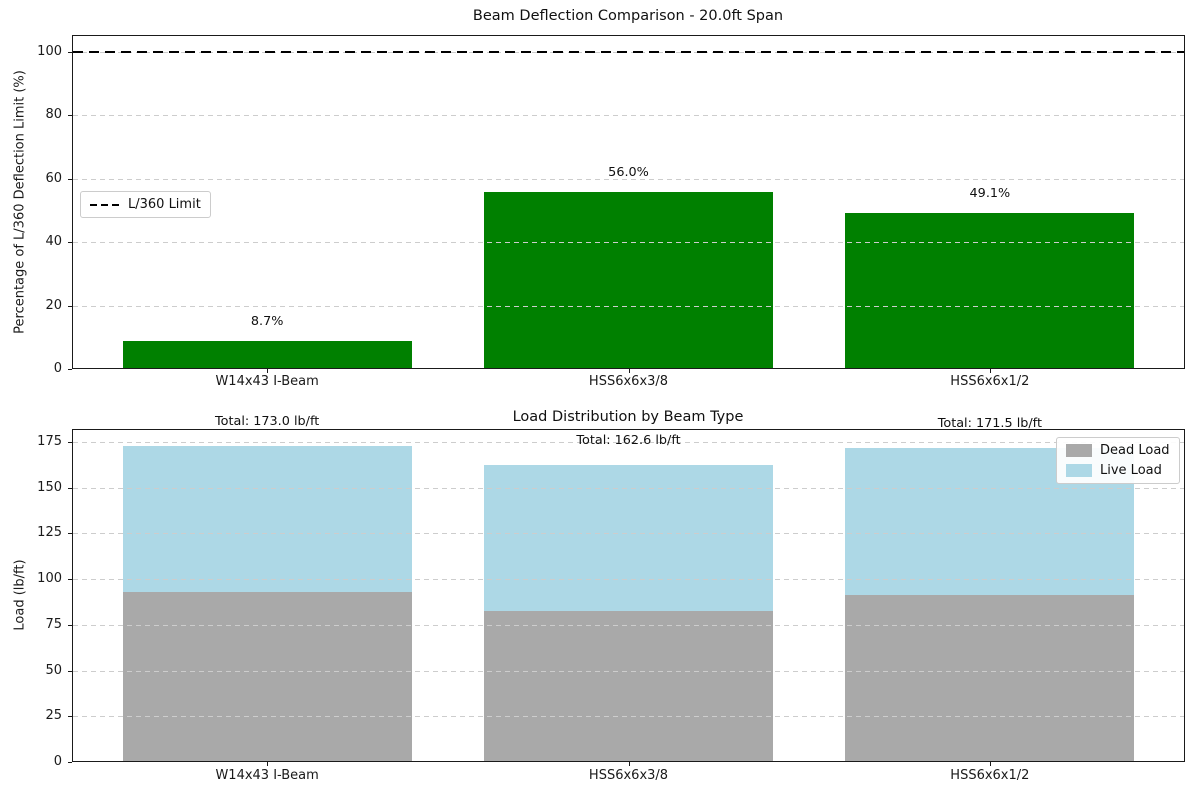  I want to click on chart-title: Beam Deflection Comparison - 20.0ft Span, so click(628, 16).